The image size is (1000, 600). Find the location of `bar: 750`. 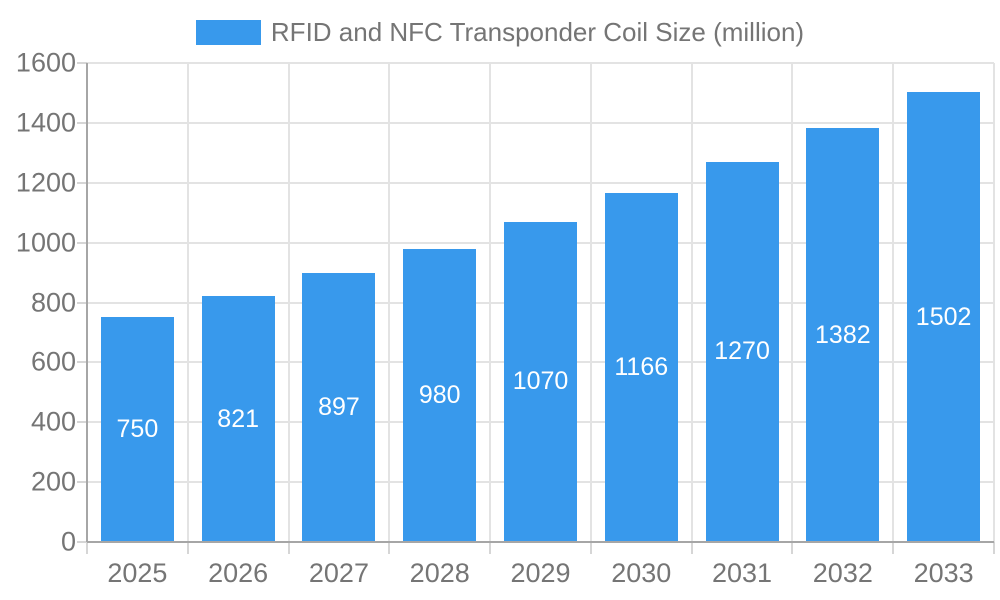

bar: 750 is located at coordinates (137, 429).